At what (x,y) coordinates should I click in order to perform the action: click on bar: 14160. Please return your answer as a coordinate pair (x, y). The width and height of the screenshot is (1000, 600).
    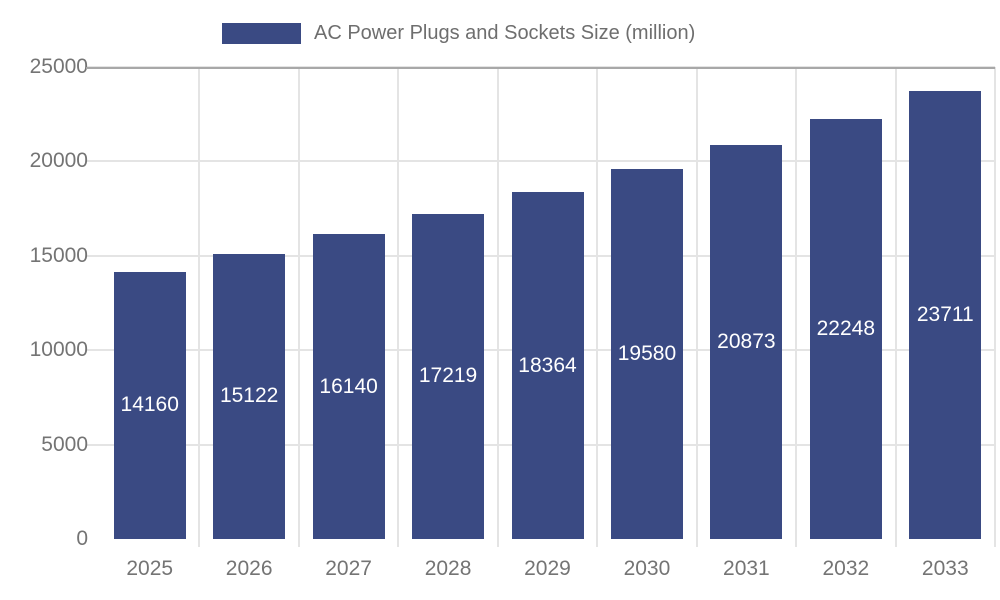
    Looking at the image, I should click on (149, 405).